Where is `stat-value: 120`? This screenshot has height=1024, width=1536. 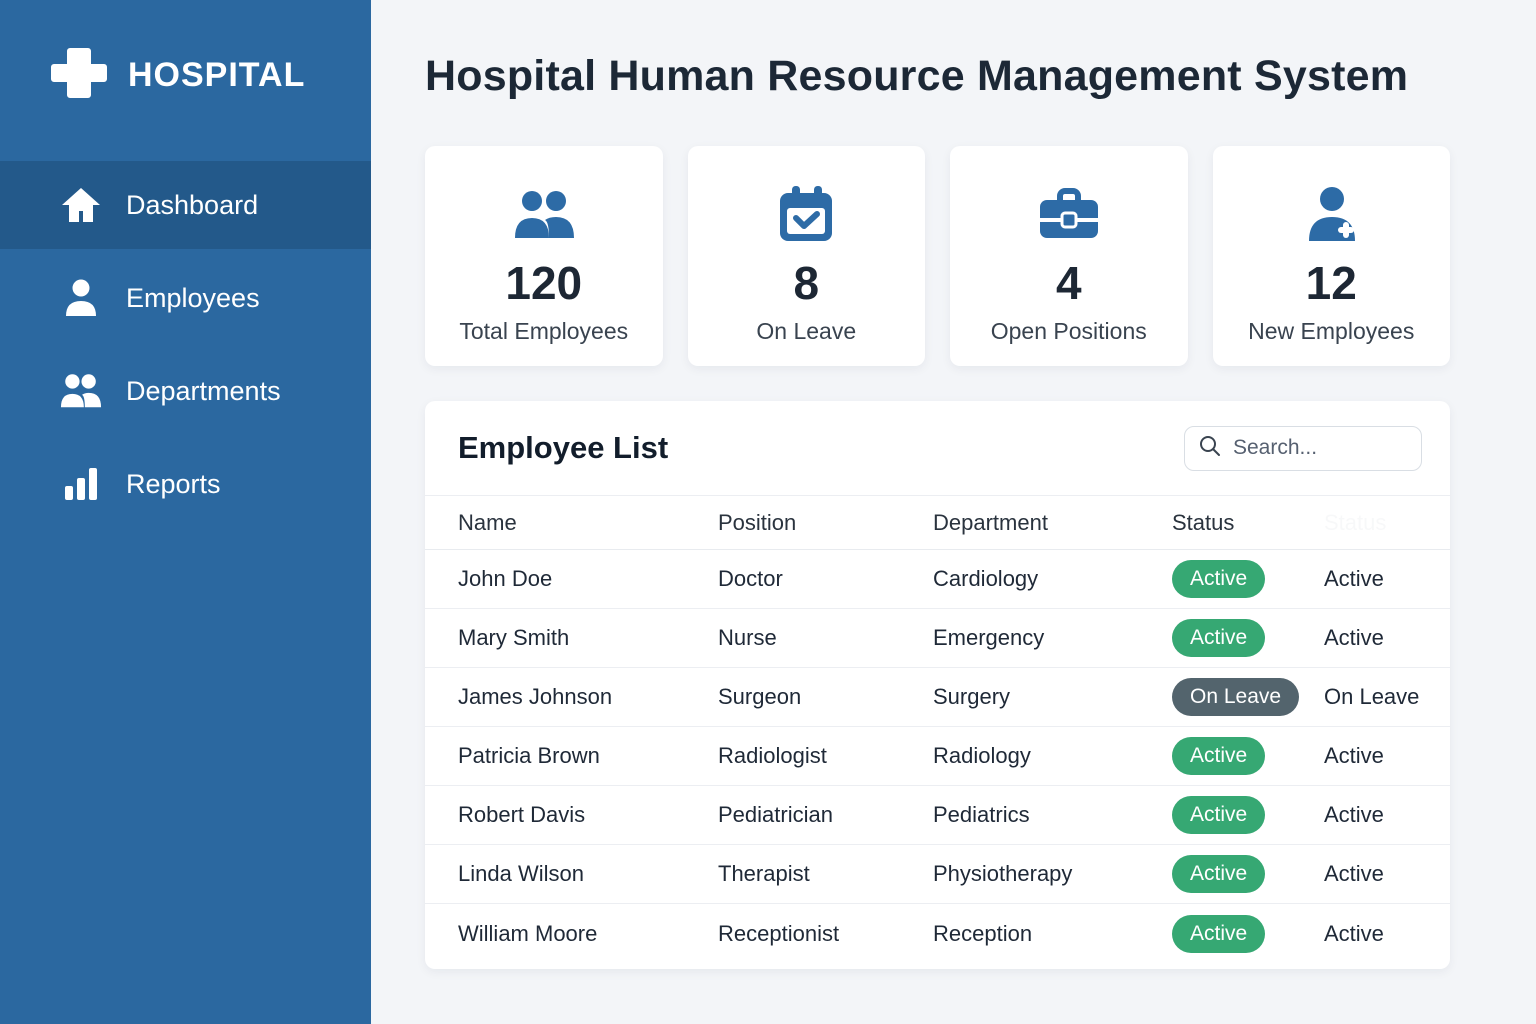 stat-value: 120 is located at coordinates (544, 283).